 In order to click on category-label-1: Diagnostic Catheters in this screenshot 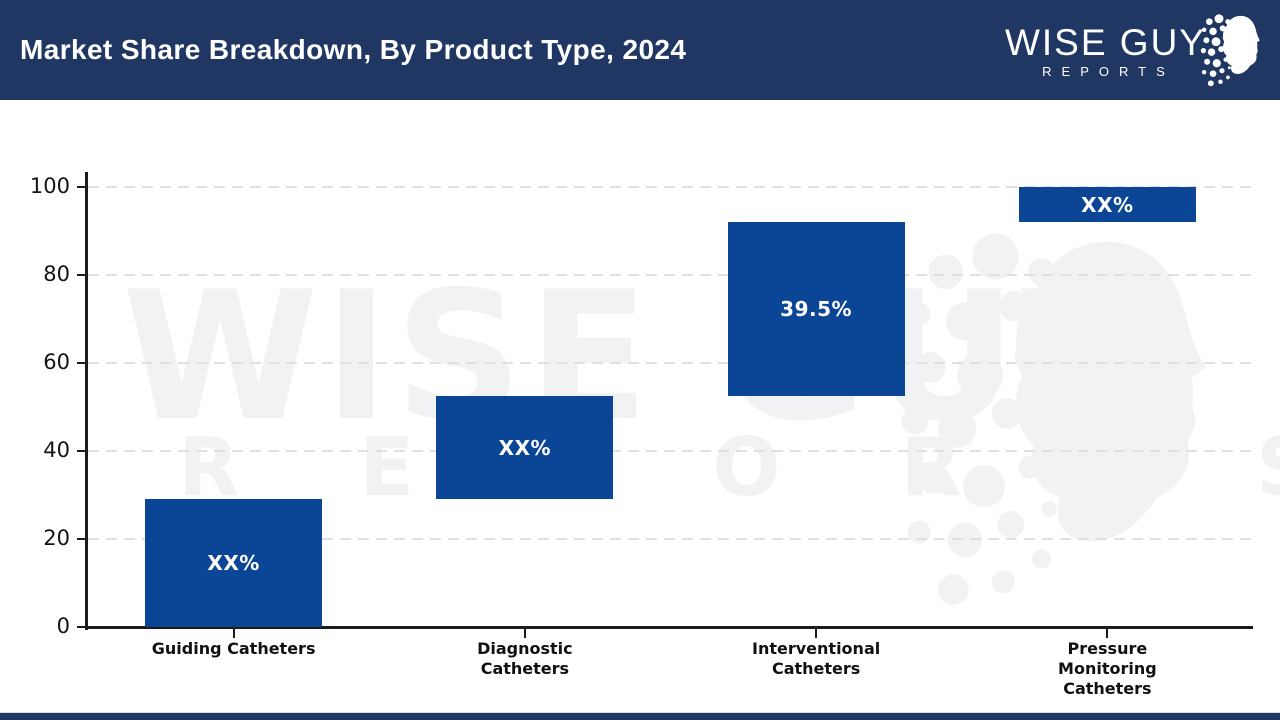, I will do `click(525, 658)`.